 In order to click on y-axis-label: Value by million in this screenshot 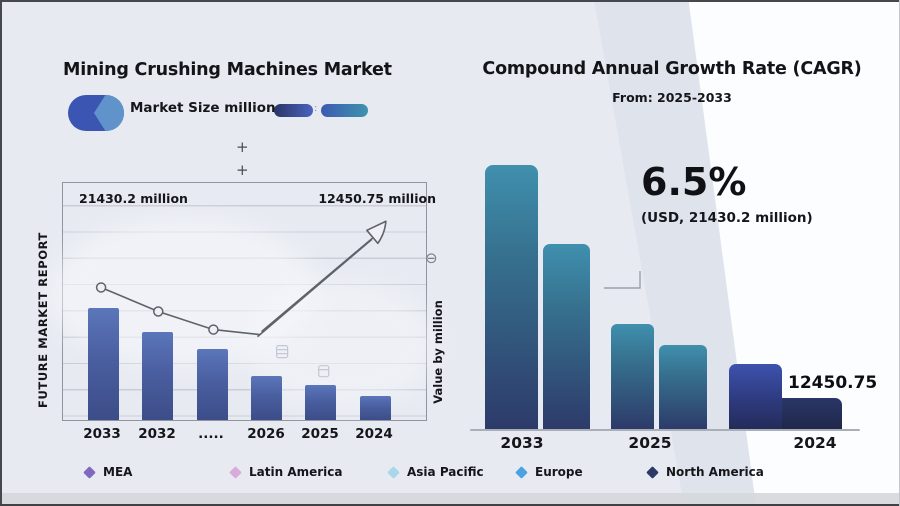, I will do `click(438, 352)`.